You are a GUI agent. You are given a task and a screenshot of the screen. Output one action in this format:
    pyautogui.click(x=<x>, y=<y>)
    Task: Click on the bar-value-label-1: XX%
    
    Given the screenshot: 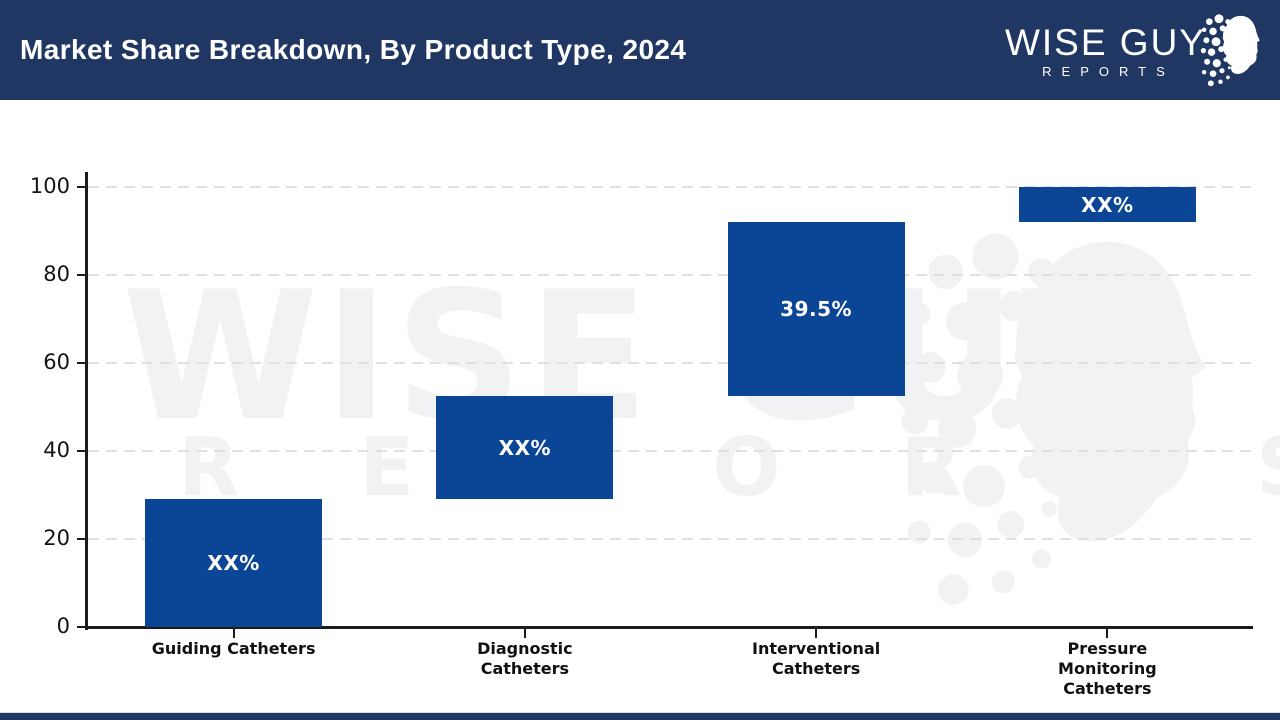 What is the action you would take?
    pyautogui.click(x=525, y=447)
    